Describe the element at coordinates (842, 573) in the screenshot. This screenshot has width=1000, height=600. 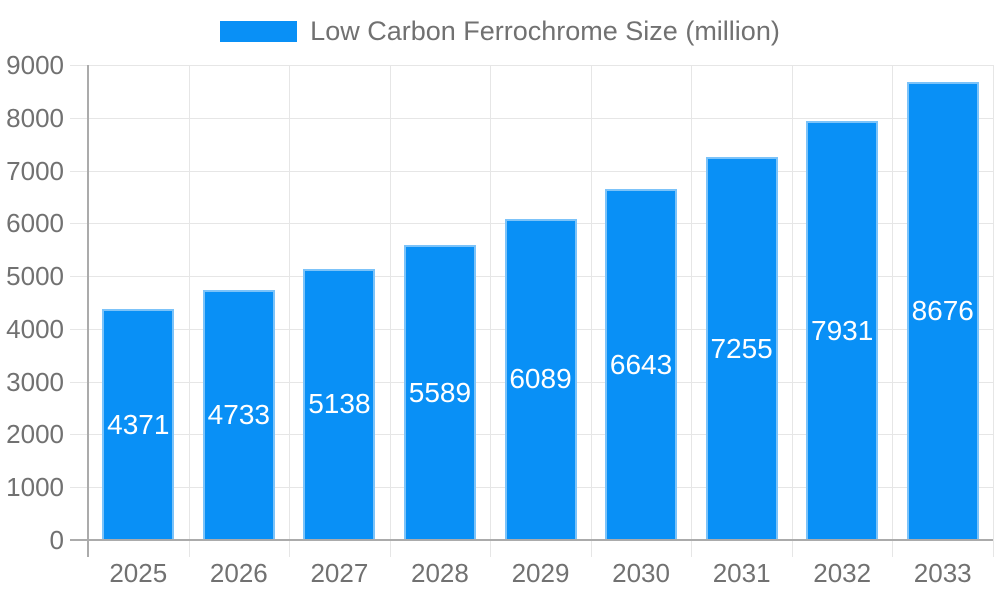
I see `x-tick-label-2032: 2032` at that location.